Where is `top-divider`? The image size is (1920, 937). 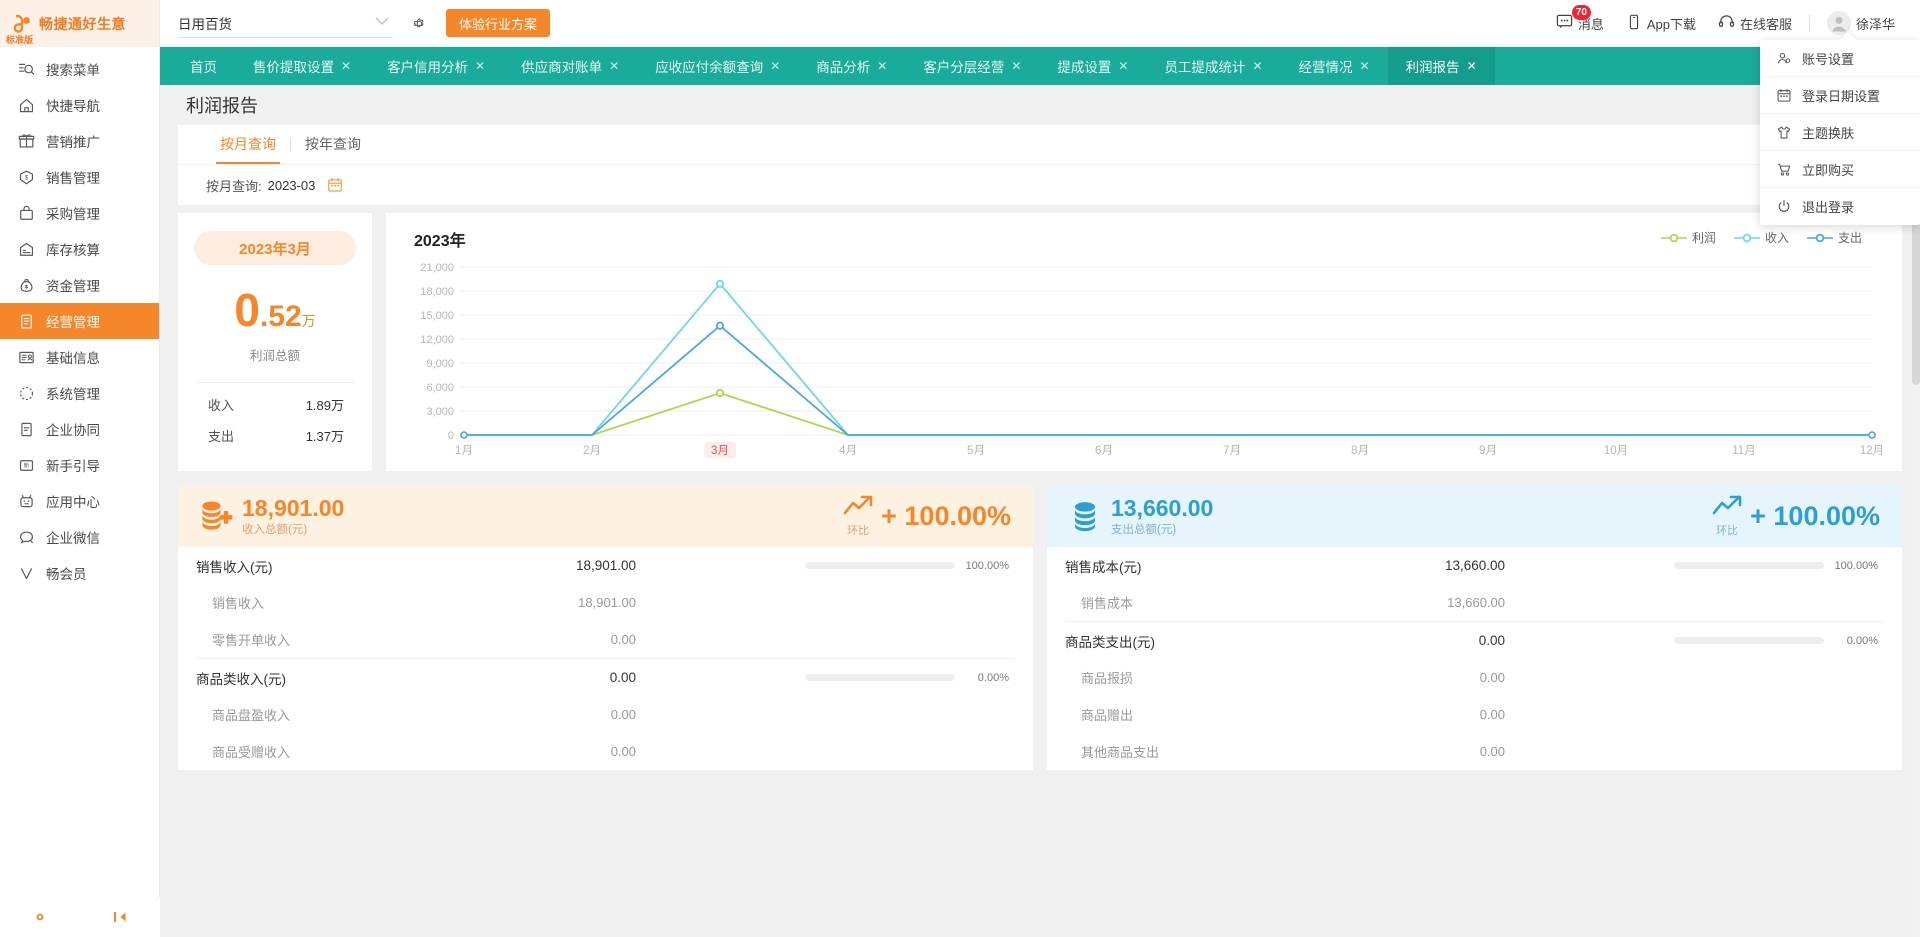
top-divider is located at coordinates (1809, 23).